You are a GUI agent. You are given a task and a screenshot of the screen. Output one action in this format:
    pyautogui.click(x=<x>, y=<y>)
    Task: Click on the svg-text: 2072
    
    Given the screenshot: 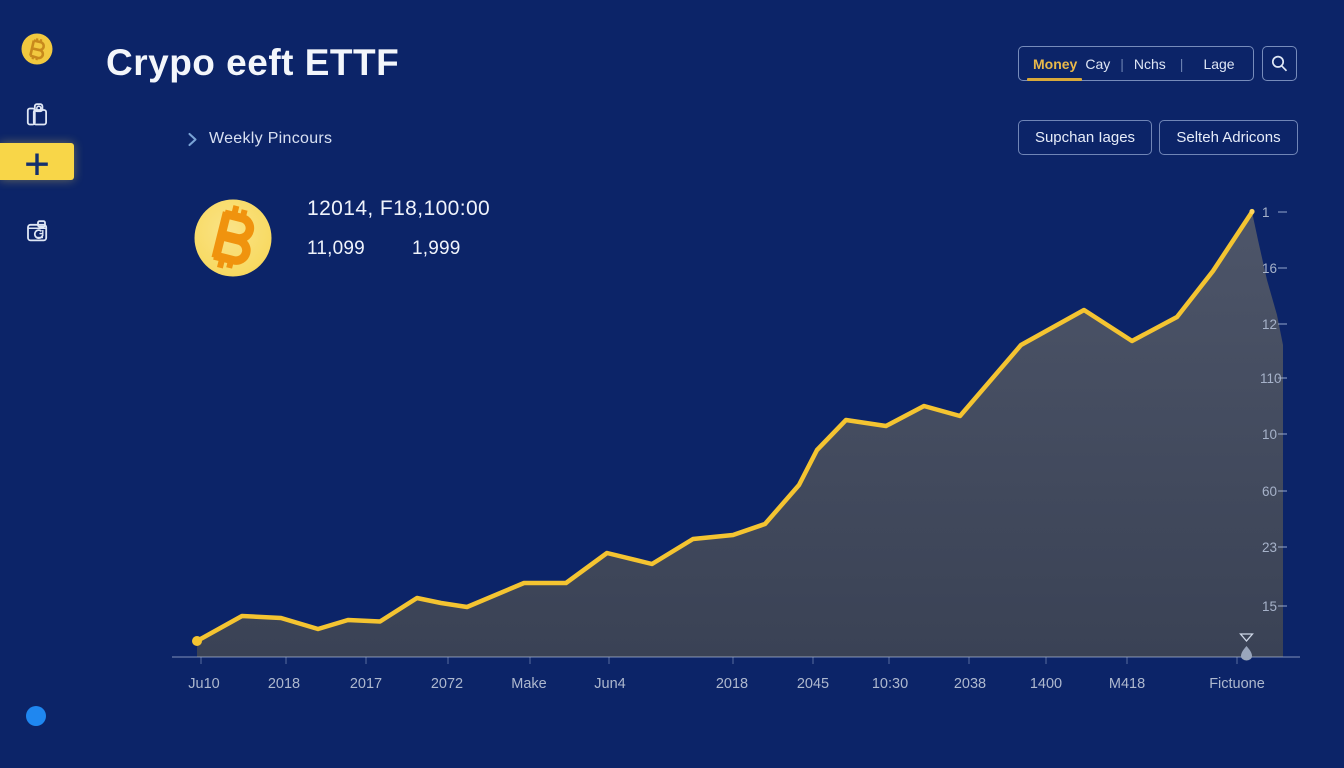 What is the action you would take?
    pyautogui.click(x=447, y=684)
    